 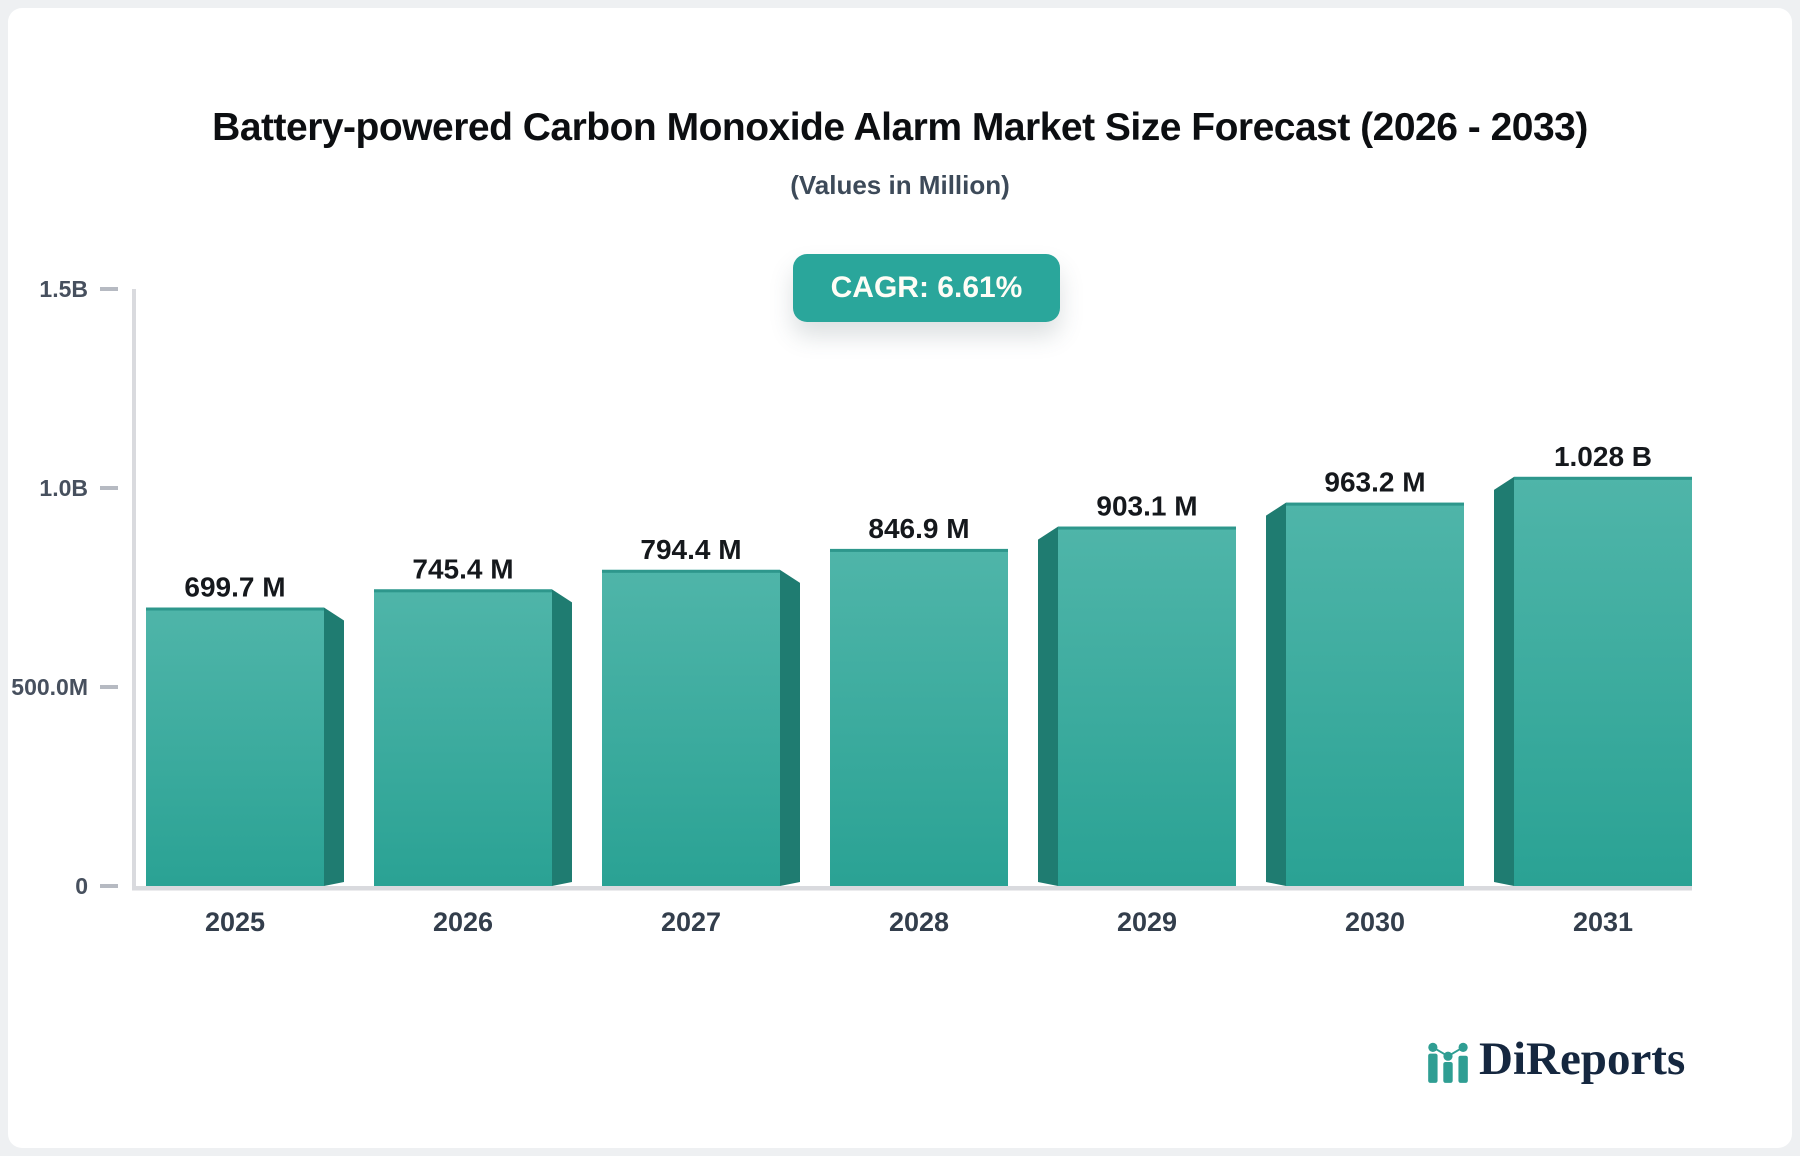 I want to click on x-tick-label: 2028, so click(x=919, y=922).